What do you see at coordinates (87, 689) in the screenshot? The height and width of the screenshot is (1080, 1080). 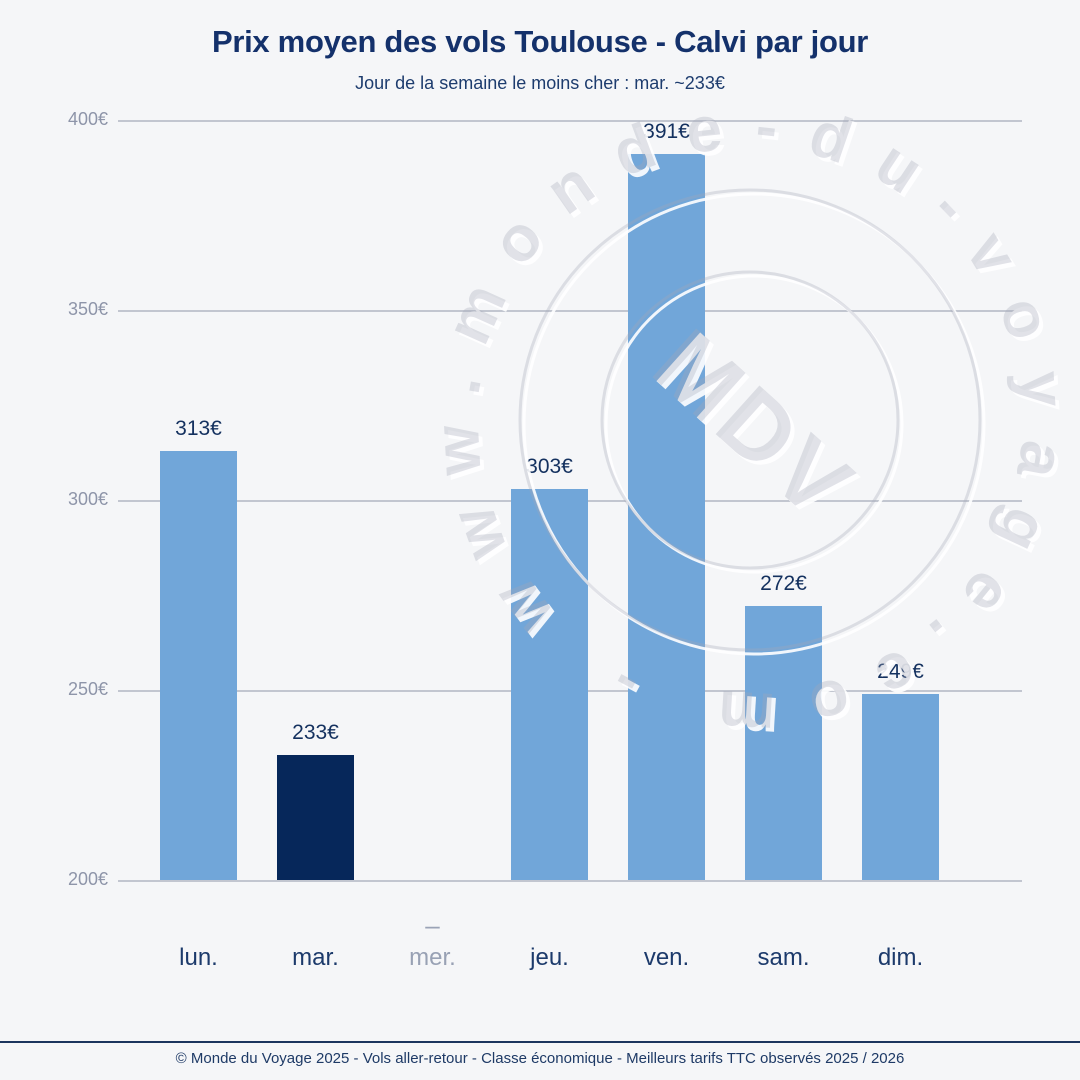 I see `y-axis-label: 250€` at bounding box center [87, 689].